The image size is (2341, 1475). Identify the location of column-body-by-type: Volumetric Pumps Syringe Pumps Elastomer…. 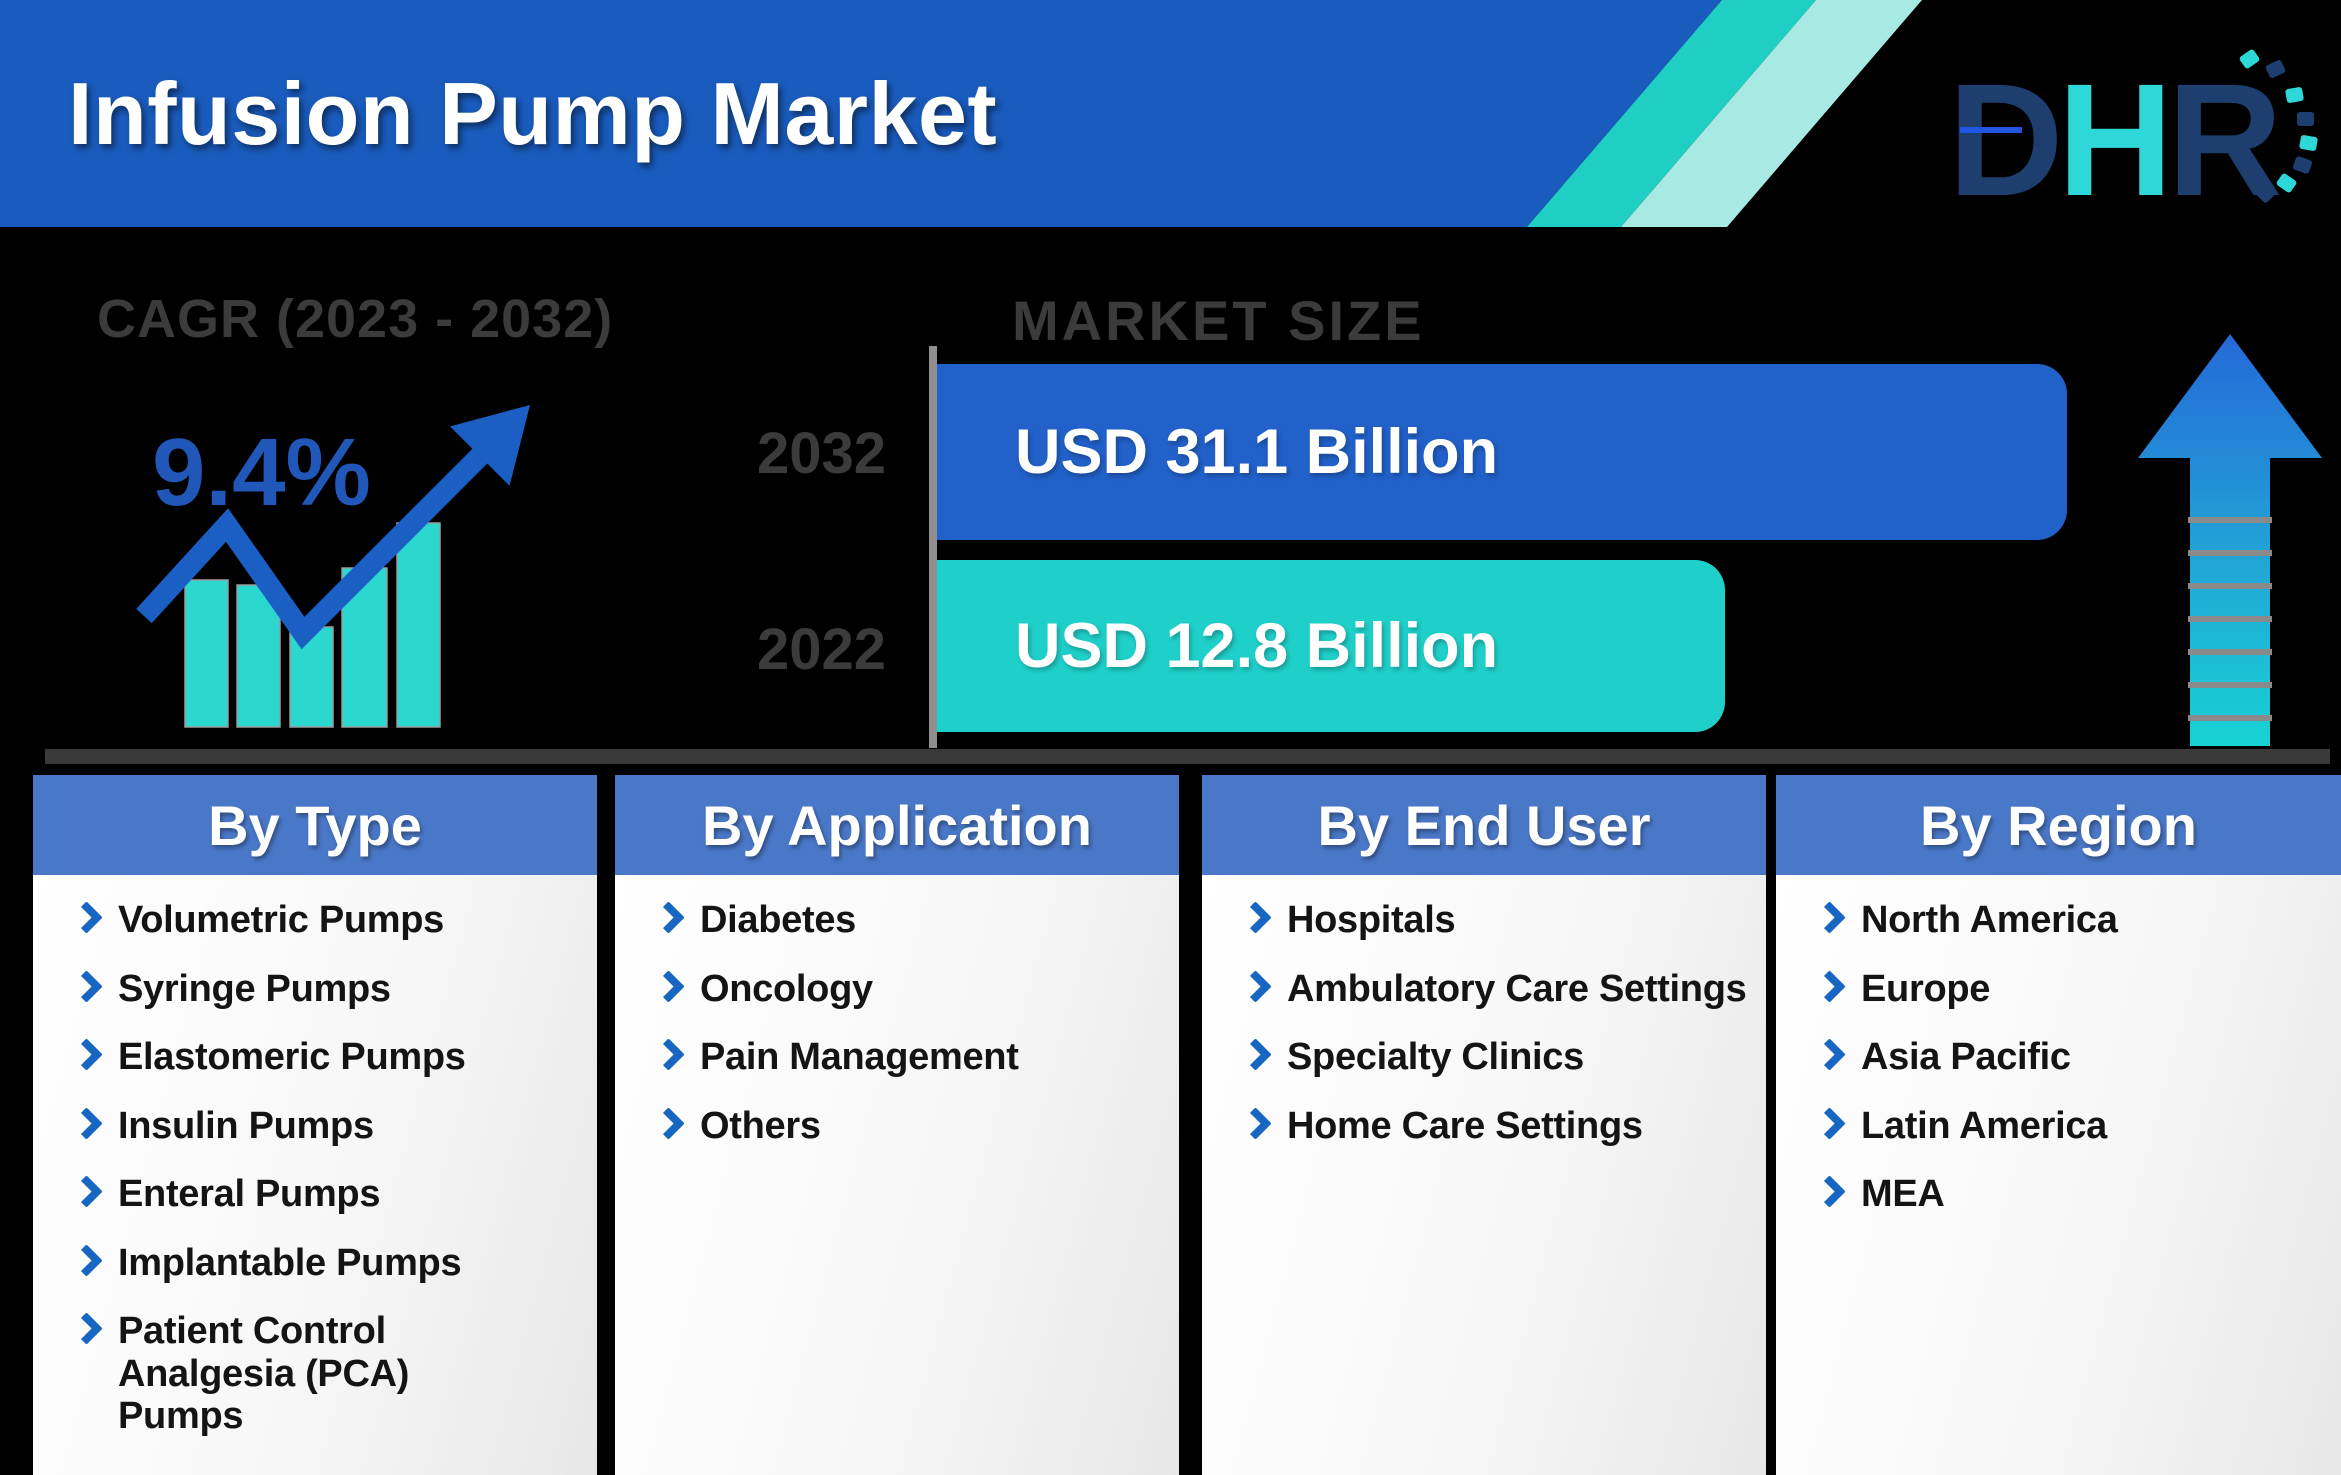
(315, 1175).